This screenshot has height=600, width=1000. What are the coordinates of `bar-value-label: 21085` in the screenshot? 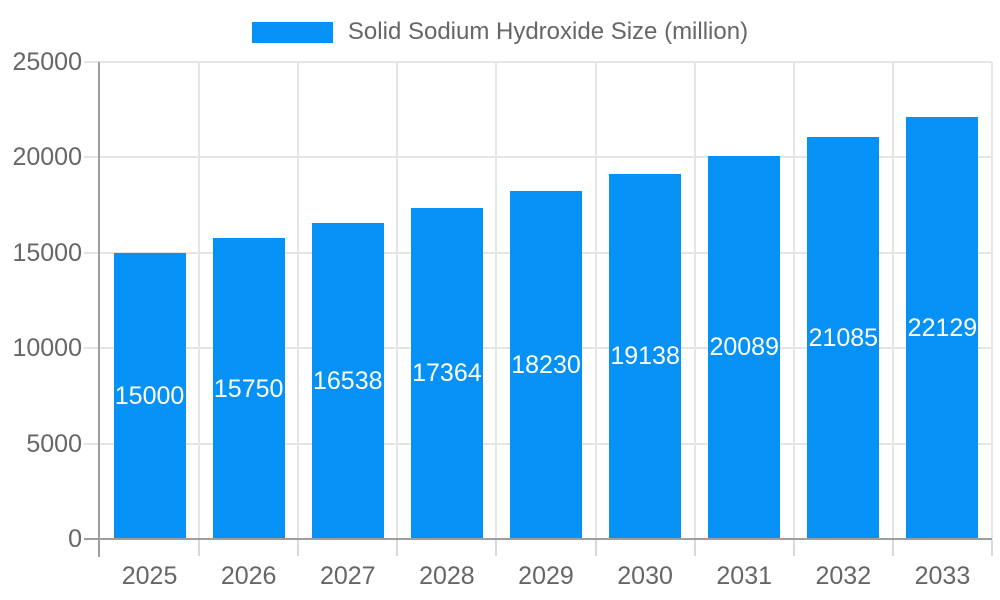 It's located at (843, 337).